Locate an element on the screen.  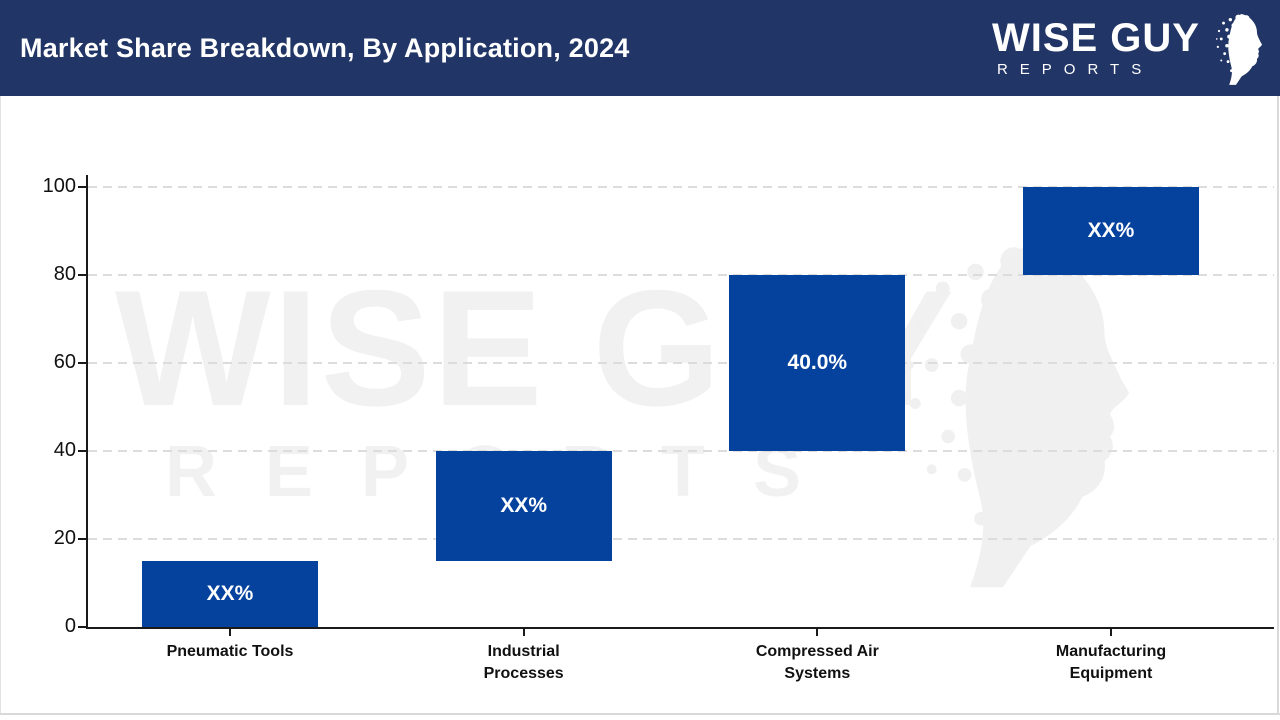
category-label: Industrial Processes is located at coordinates (523, 662).